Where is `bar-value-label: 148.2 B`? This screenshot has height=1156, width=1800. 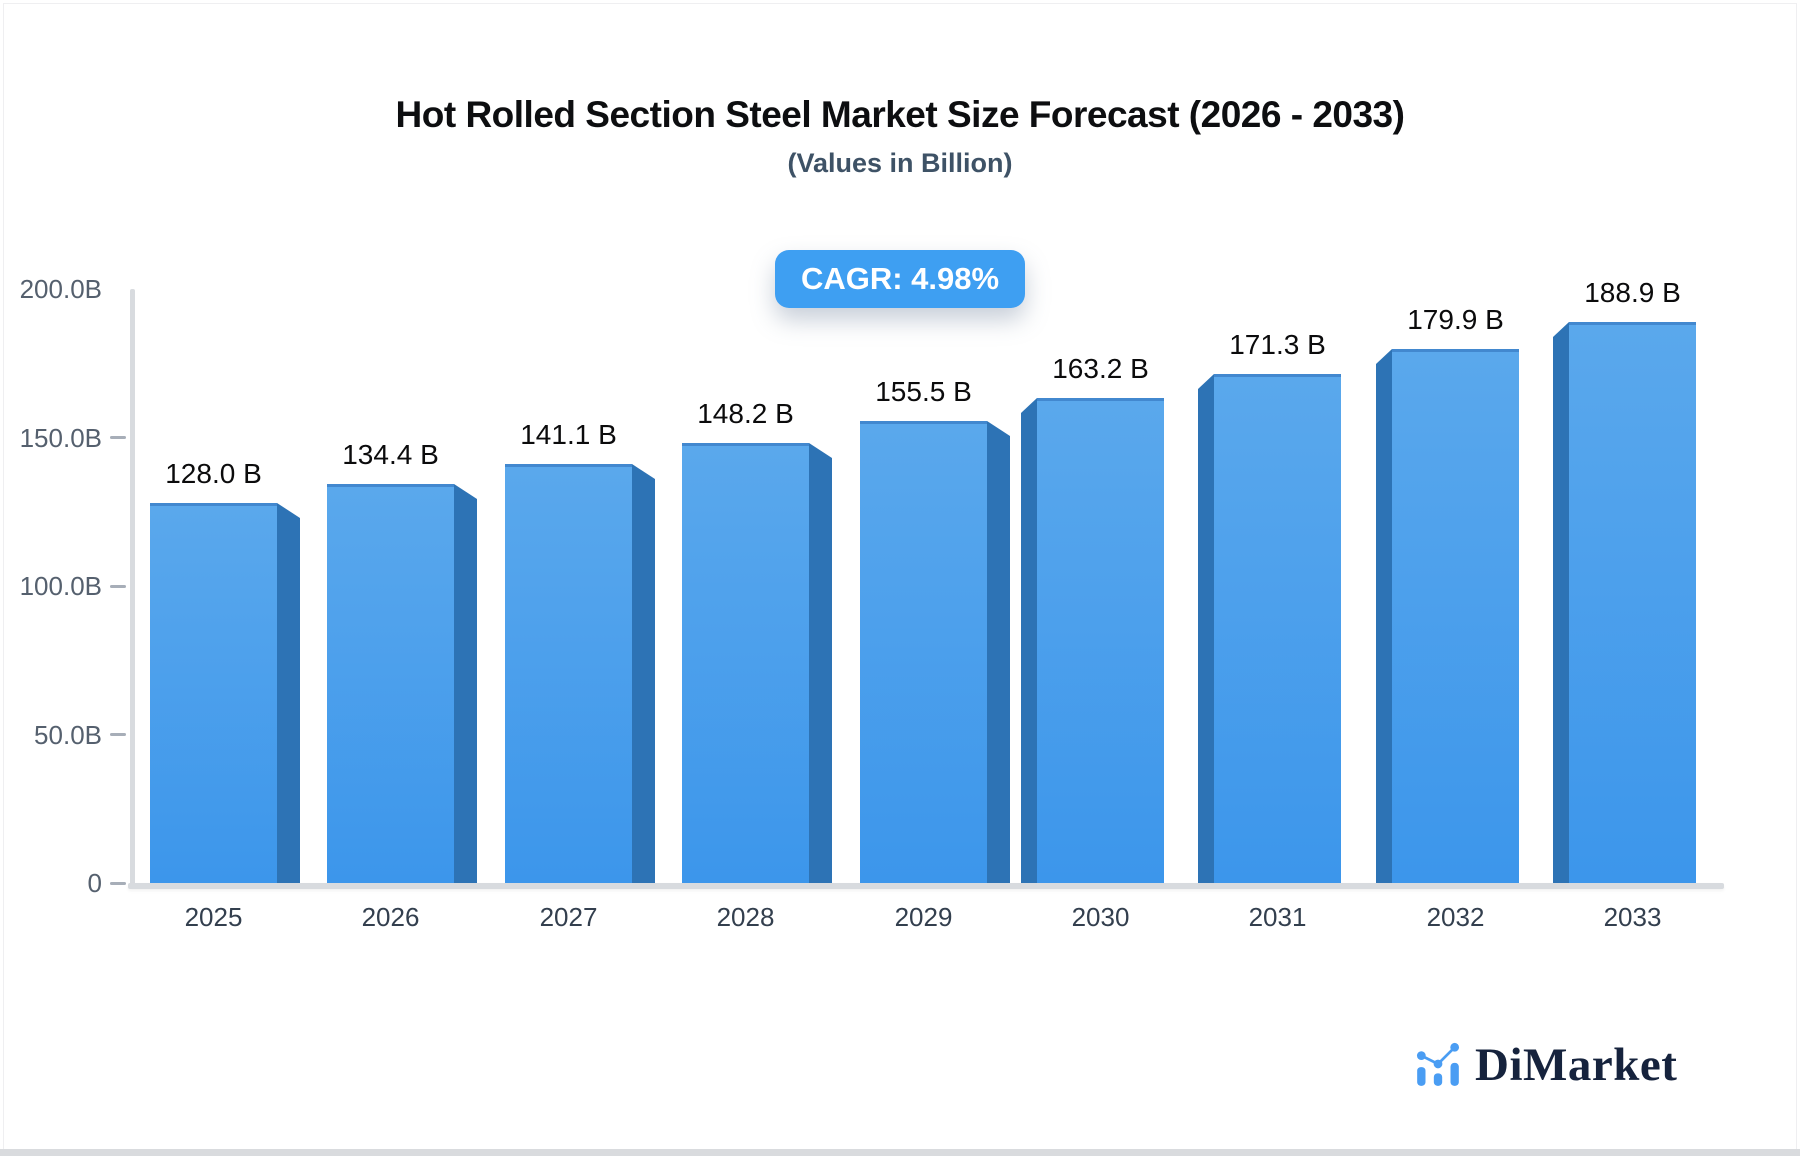 bar-value-label: 148.2 B is located at coordinates (745, 413).